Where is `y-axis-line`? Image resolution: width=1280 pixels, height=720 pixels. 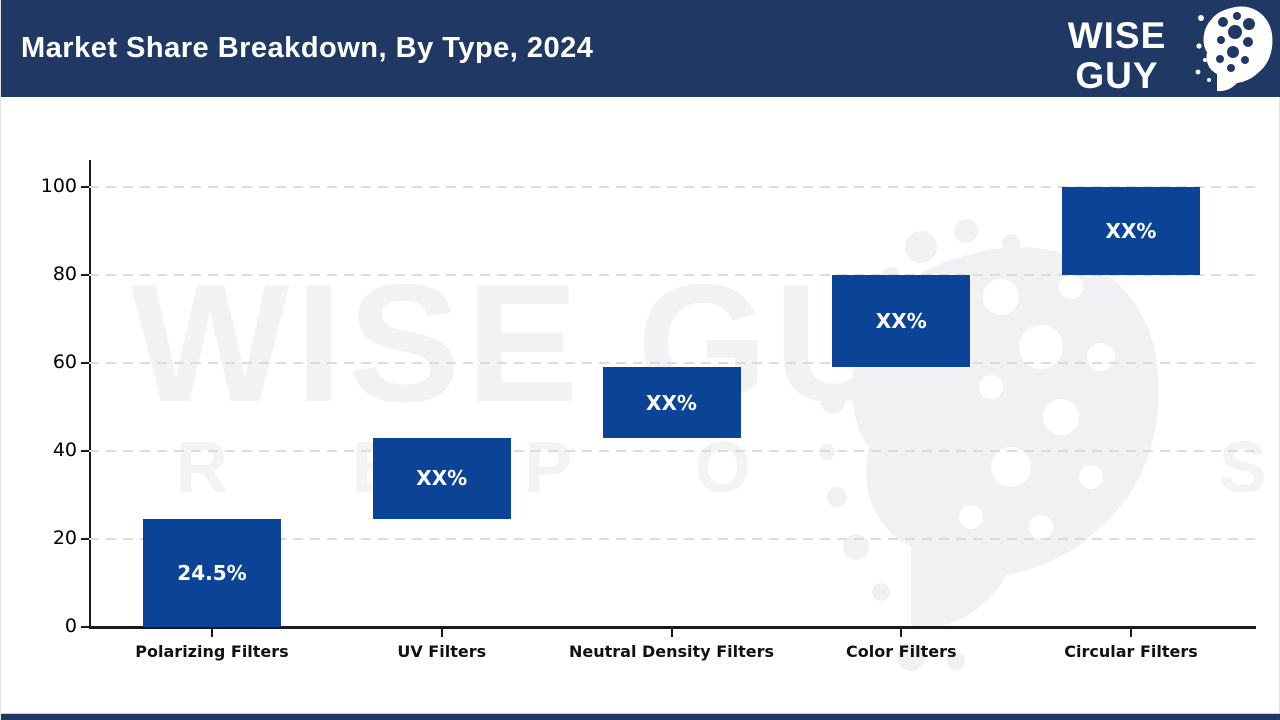 y-axis-line is located at coordinates (90, 394).